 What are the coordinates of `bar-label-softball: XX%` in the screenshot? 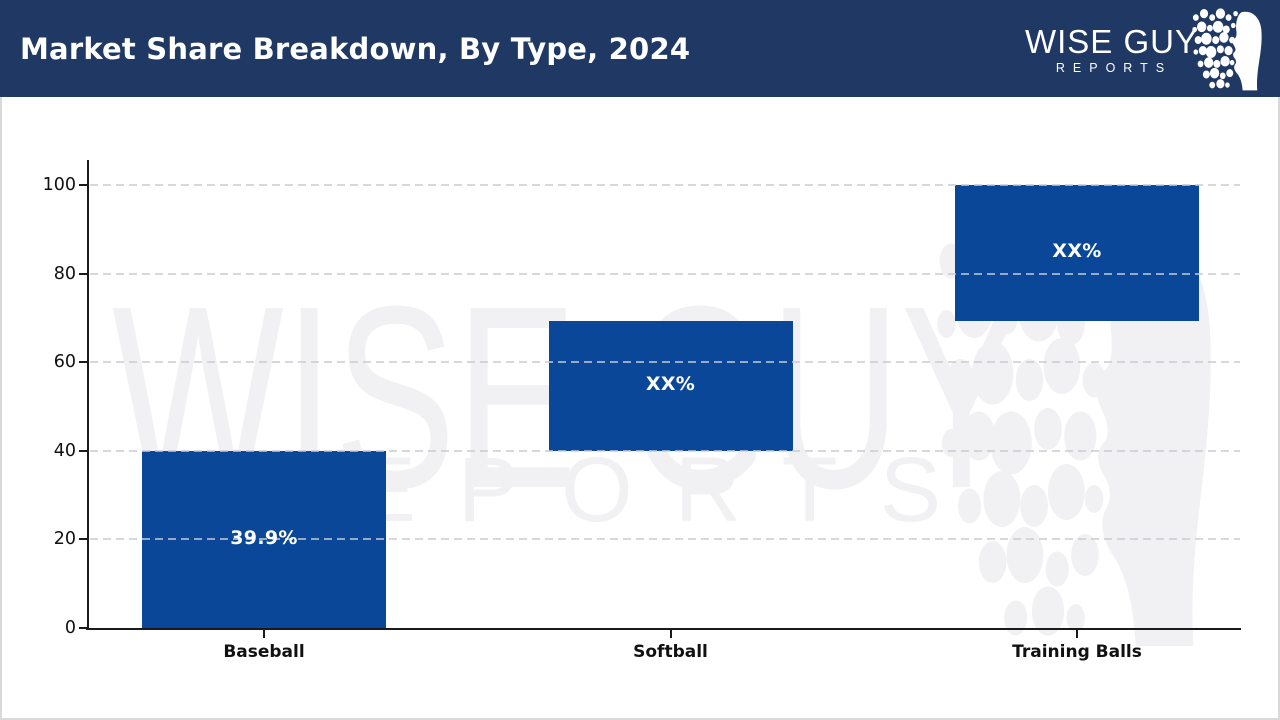 It's located at (670, 384).